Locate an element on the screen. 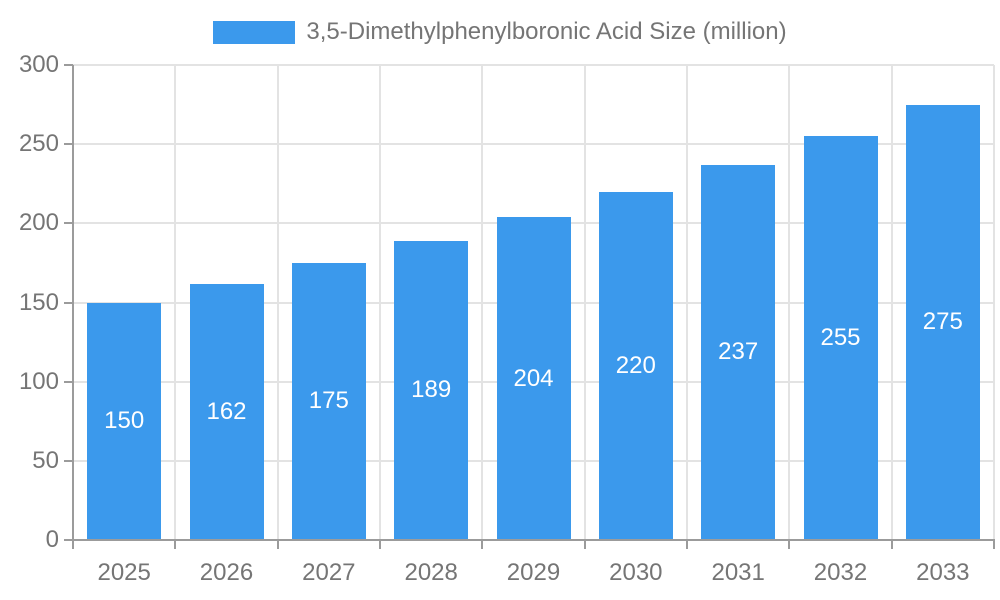  bar: 162 is located at coordinates (226, 411).